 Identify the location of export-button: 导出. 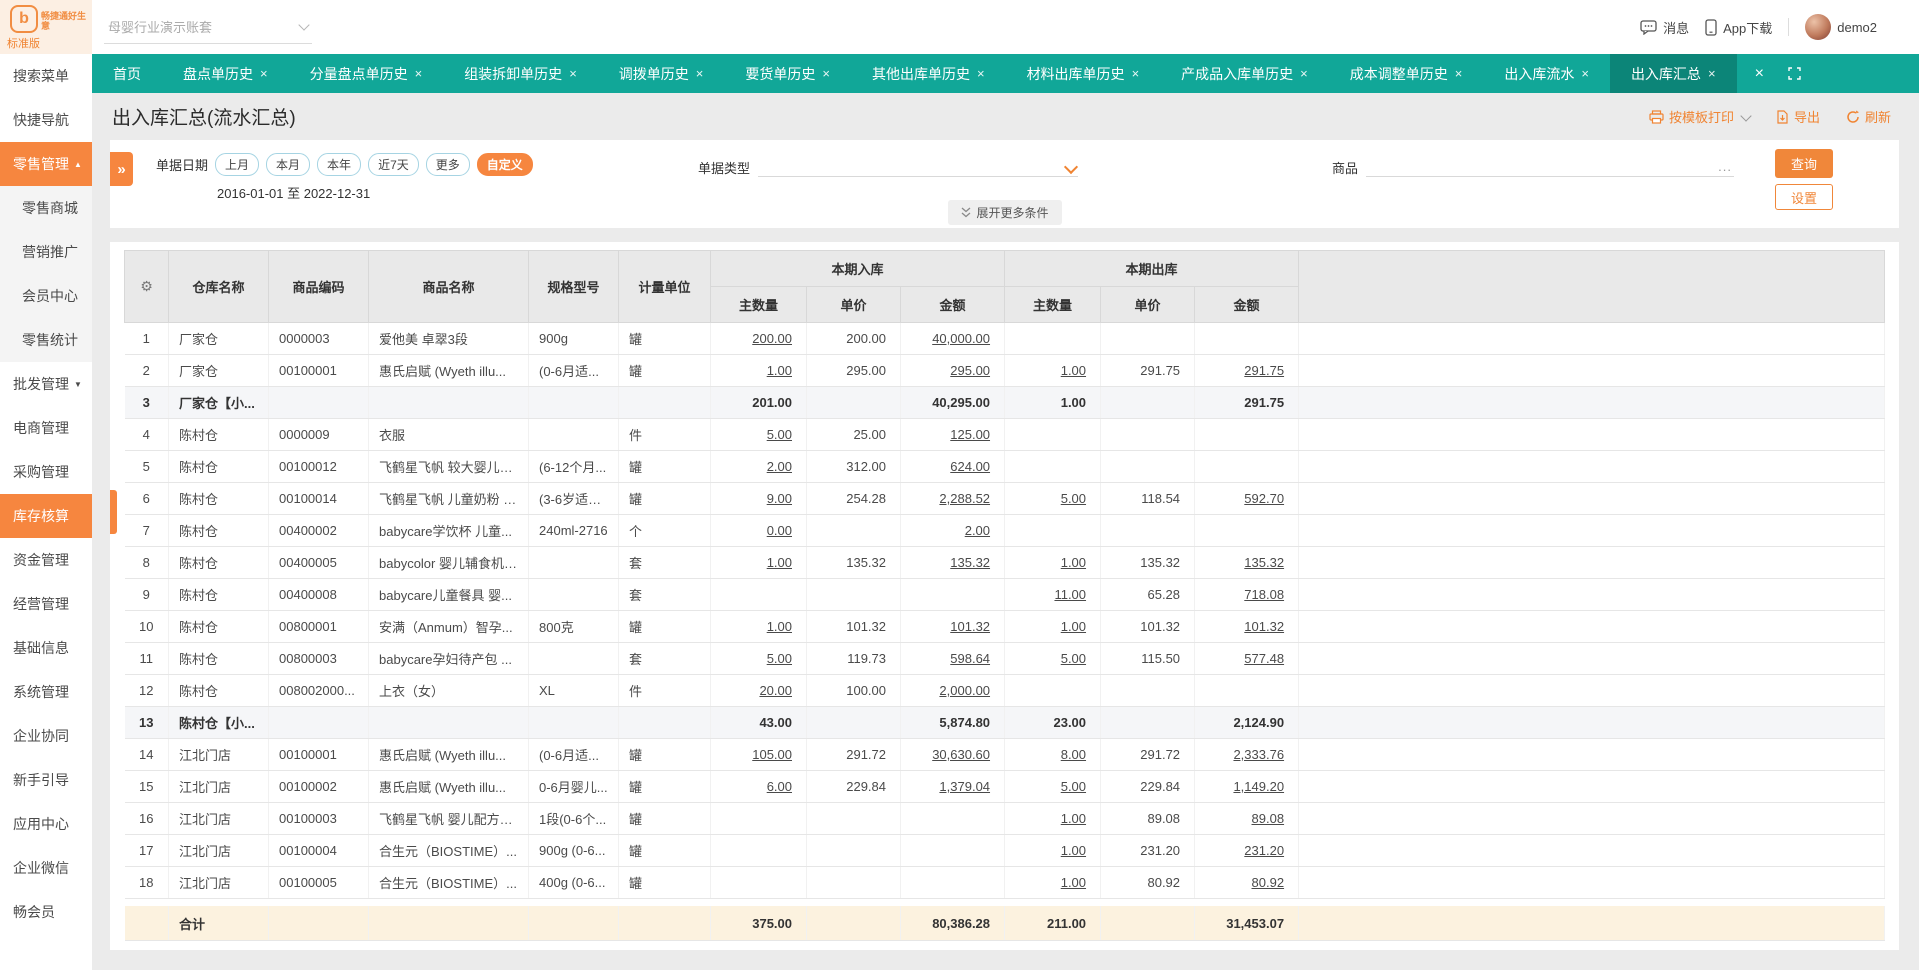
(1798, 116).